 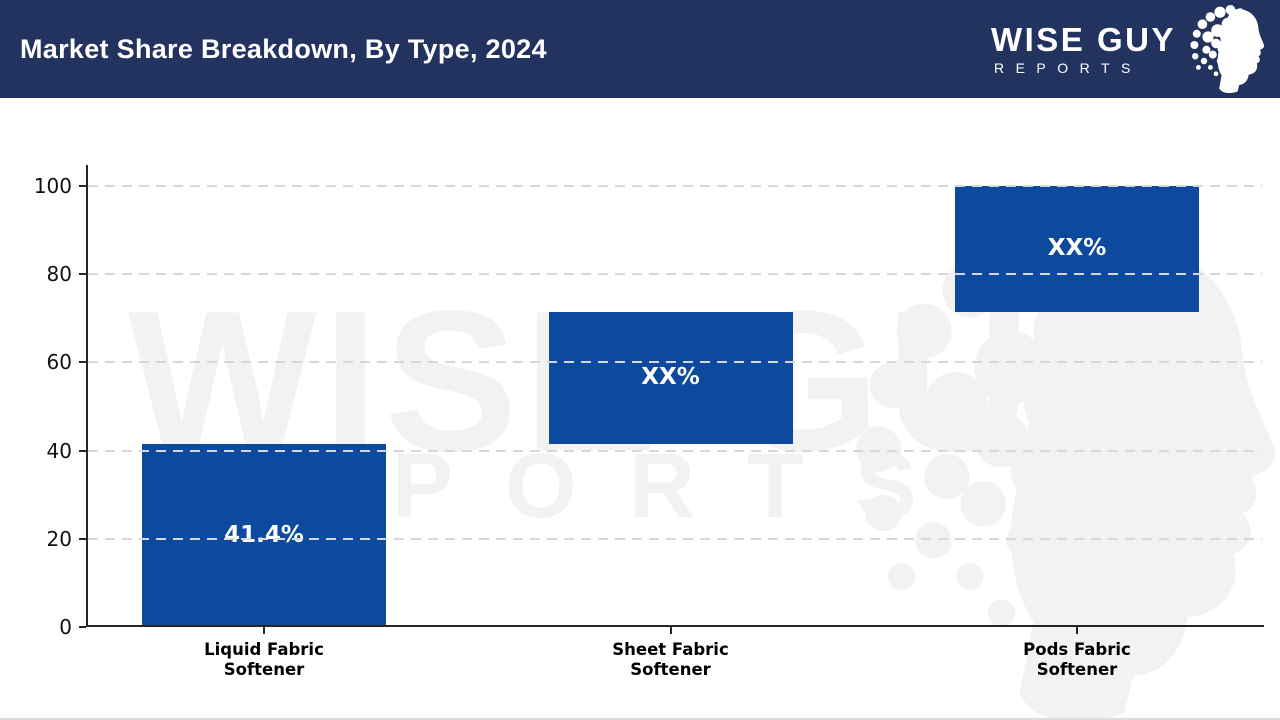 I want to click on y-tick-label: 20, so click(x=59, y=538).